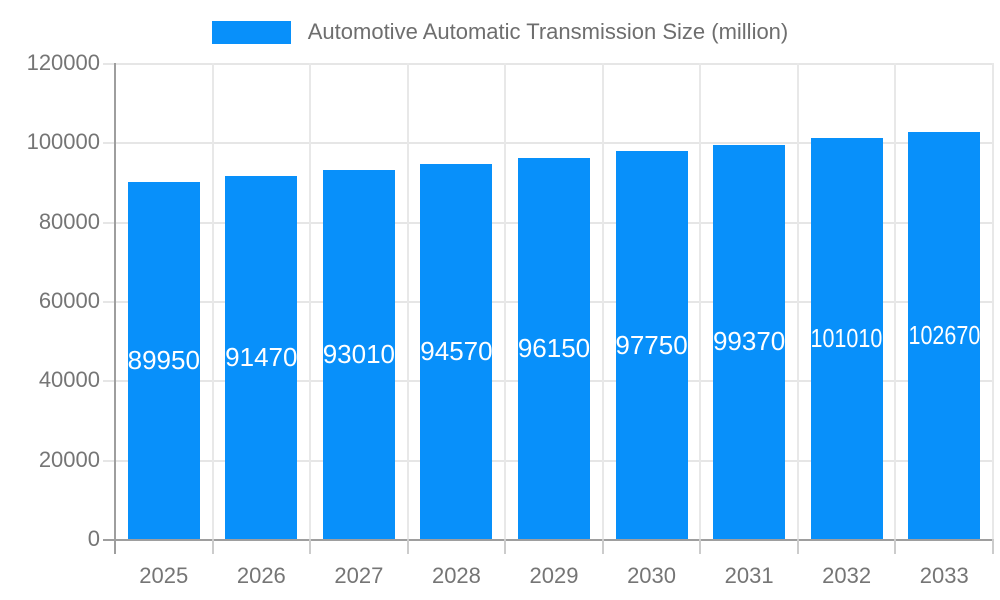 The width and height of the screenshot is (1000, 600). I want to click on bar: 89950, so click(163, 360).